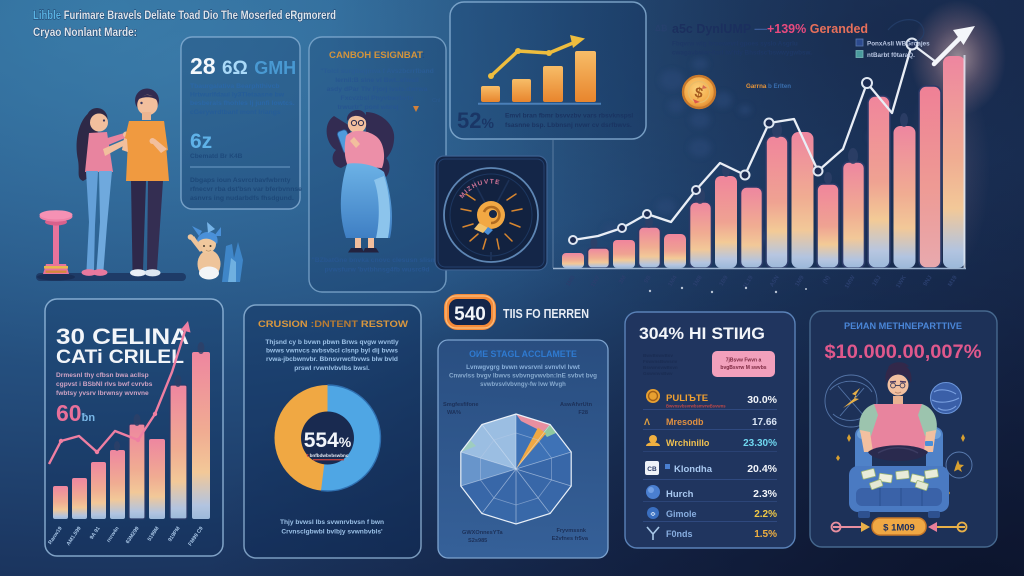 The height and width of the screenshot is (576, 1024). Describe the element at coordinates (903, 326) in the screenshot. I see `svg-text: PEИAN METHNEPARTTIVE` at that location.